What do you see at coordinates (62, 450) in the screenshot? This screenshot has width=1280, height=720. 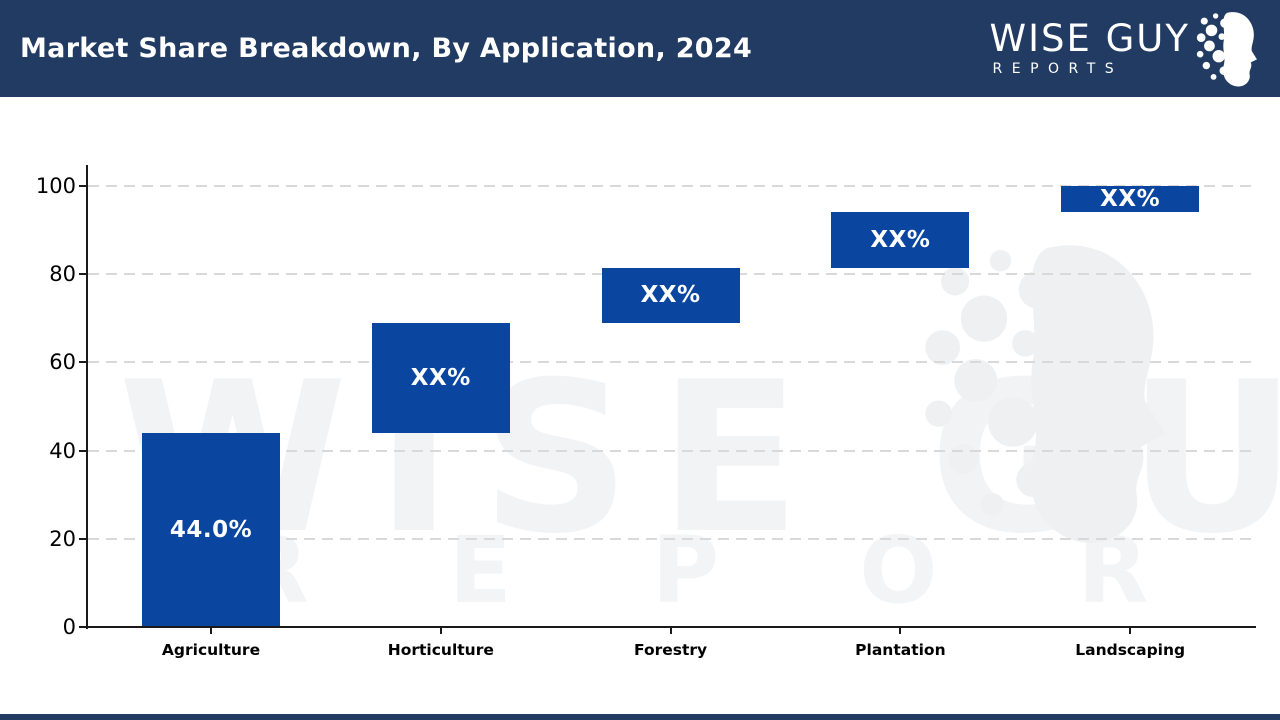 I see `y-tick-label-40: 40` at bounding box center [62, 450].